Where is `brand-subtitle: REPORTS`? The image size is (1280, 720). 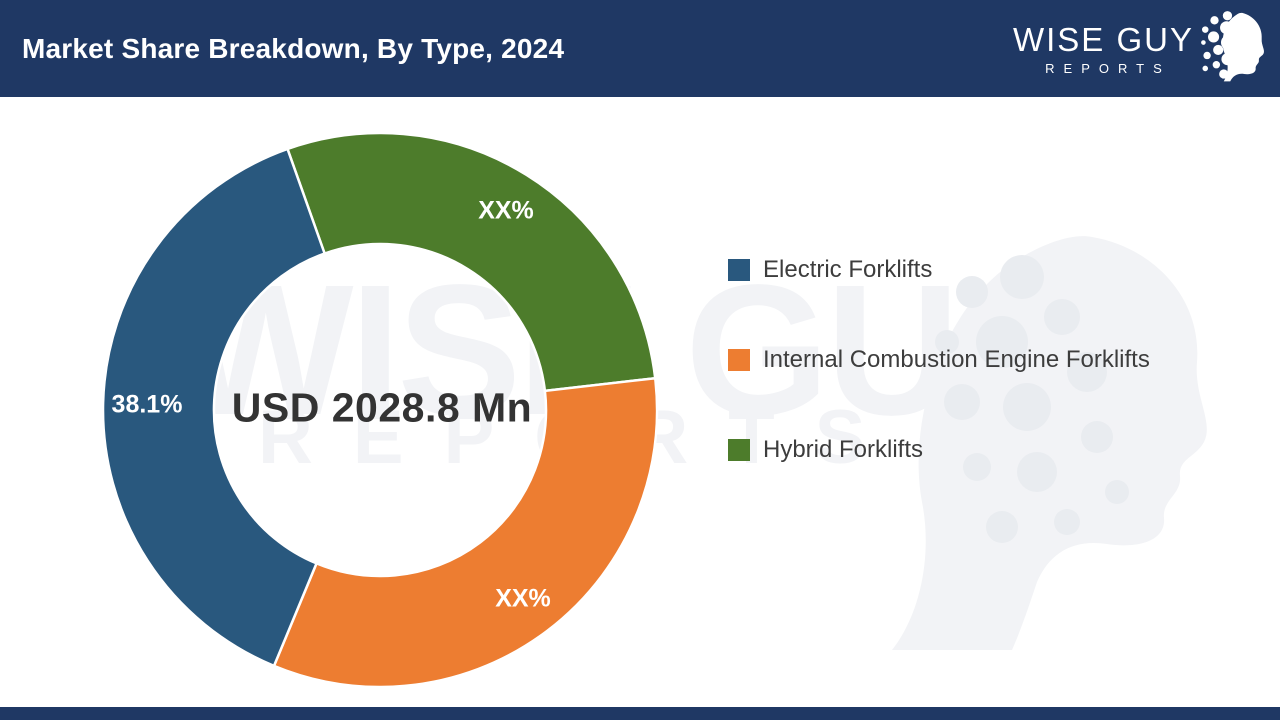 brand-subtitle: REPORTS is located at coordinates (1108, 68).